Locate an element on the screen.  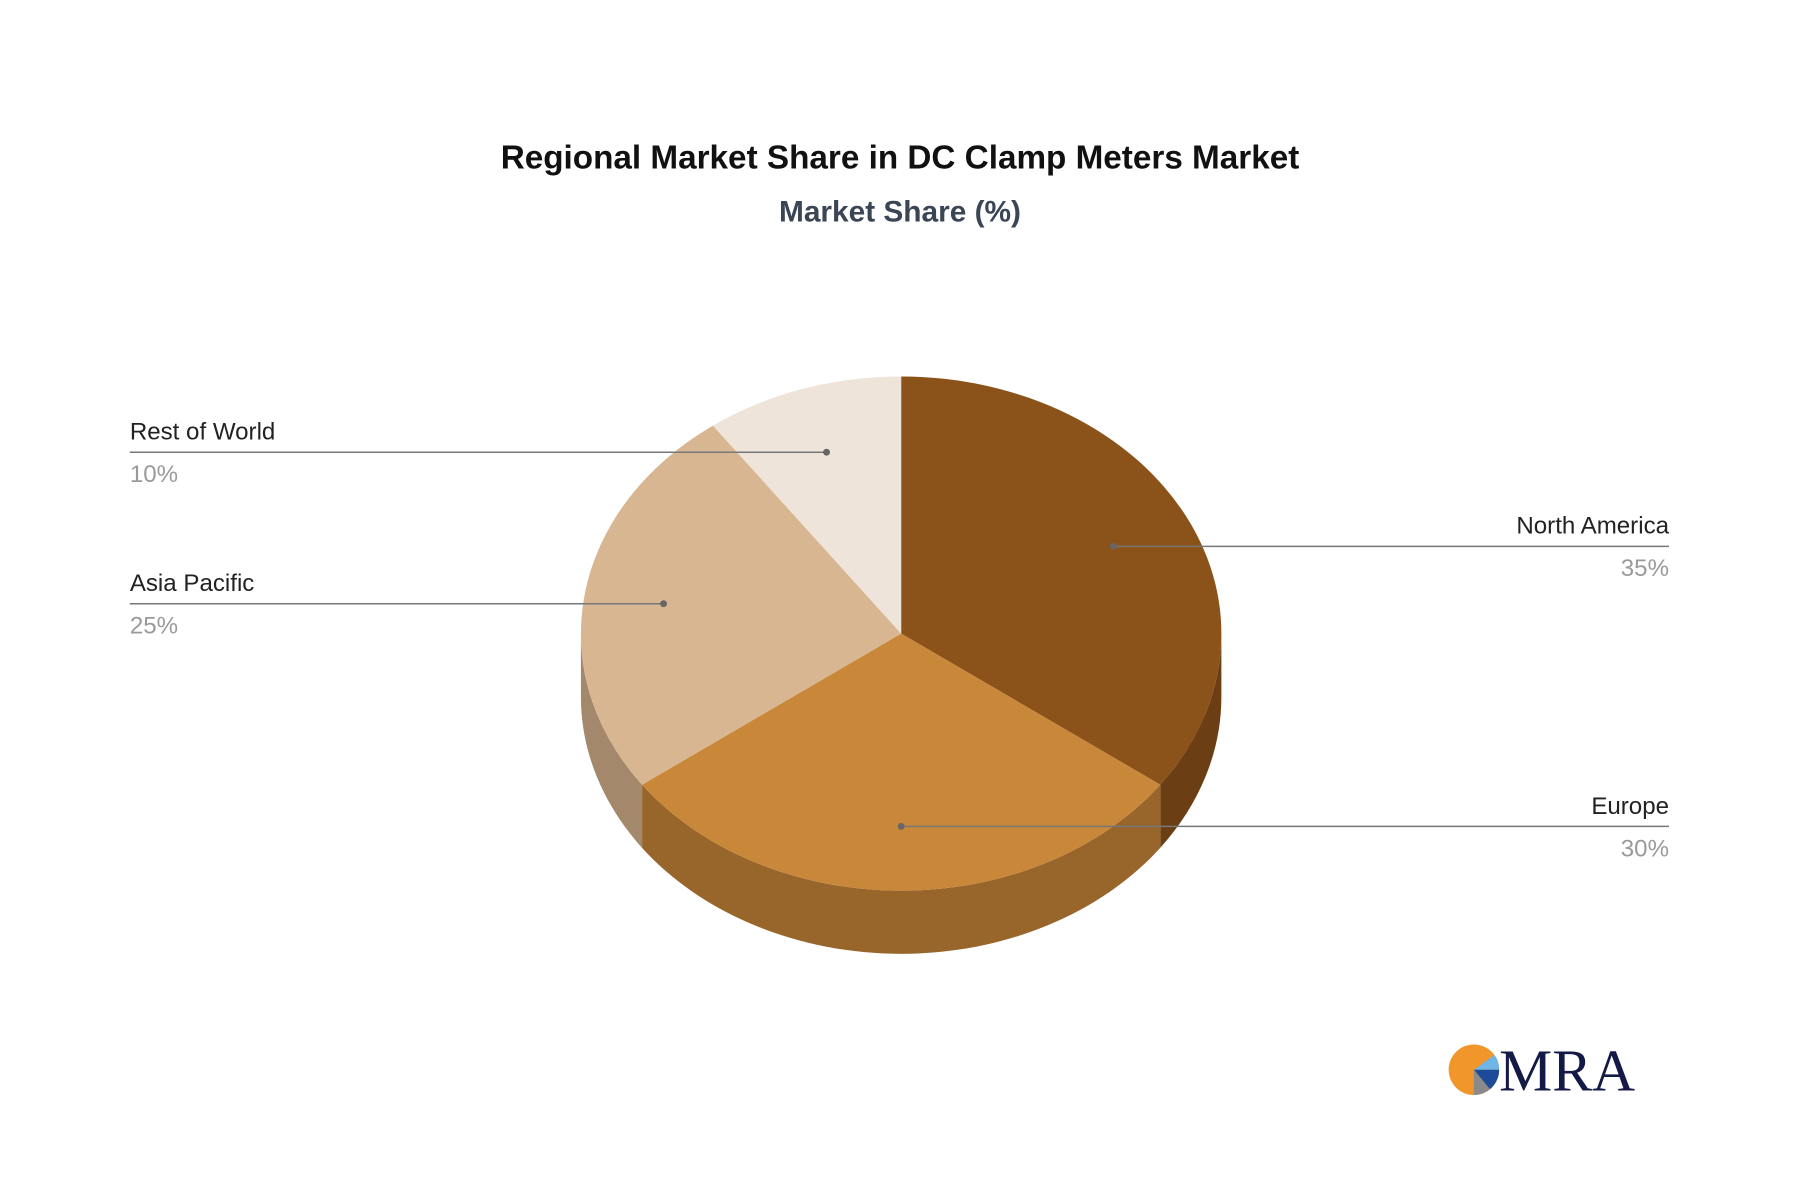
slice-rest-of-world is located at coordinates (807, 505).